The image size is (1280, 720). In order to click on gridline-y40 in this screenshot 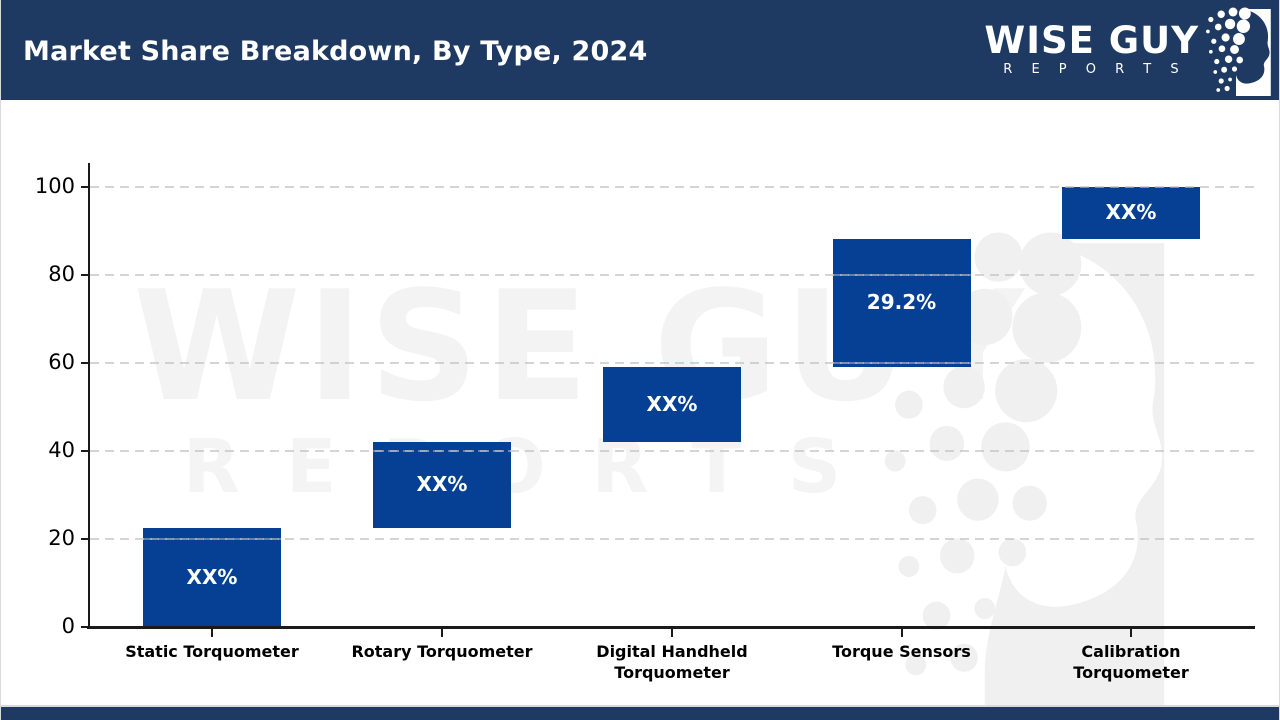, I will do `click(672, 451)`.